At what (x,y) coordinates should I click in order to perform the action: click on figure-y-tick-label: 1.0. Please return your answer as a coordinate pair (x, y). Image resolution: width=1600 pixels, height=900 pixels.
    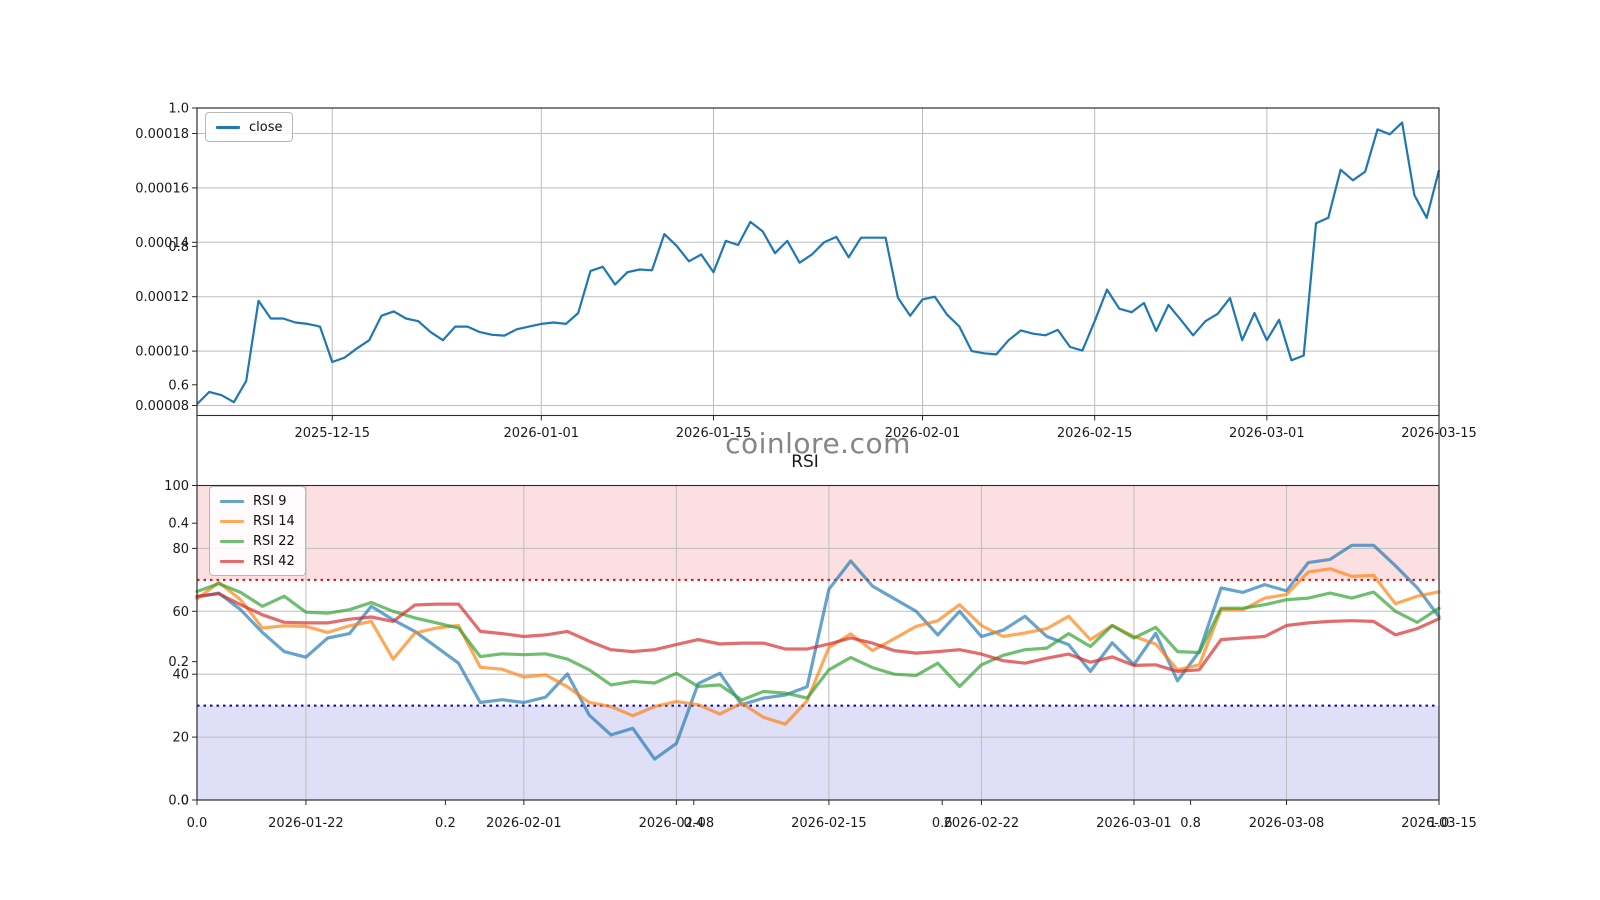
    Looking at the image, I should click on (178, 109).